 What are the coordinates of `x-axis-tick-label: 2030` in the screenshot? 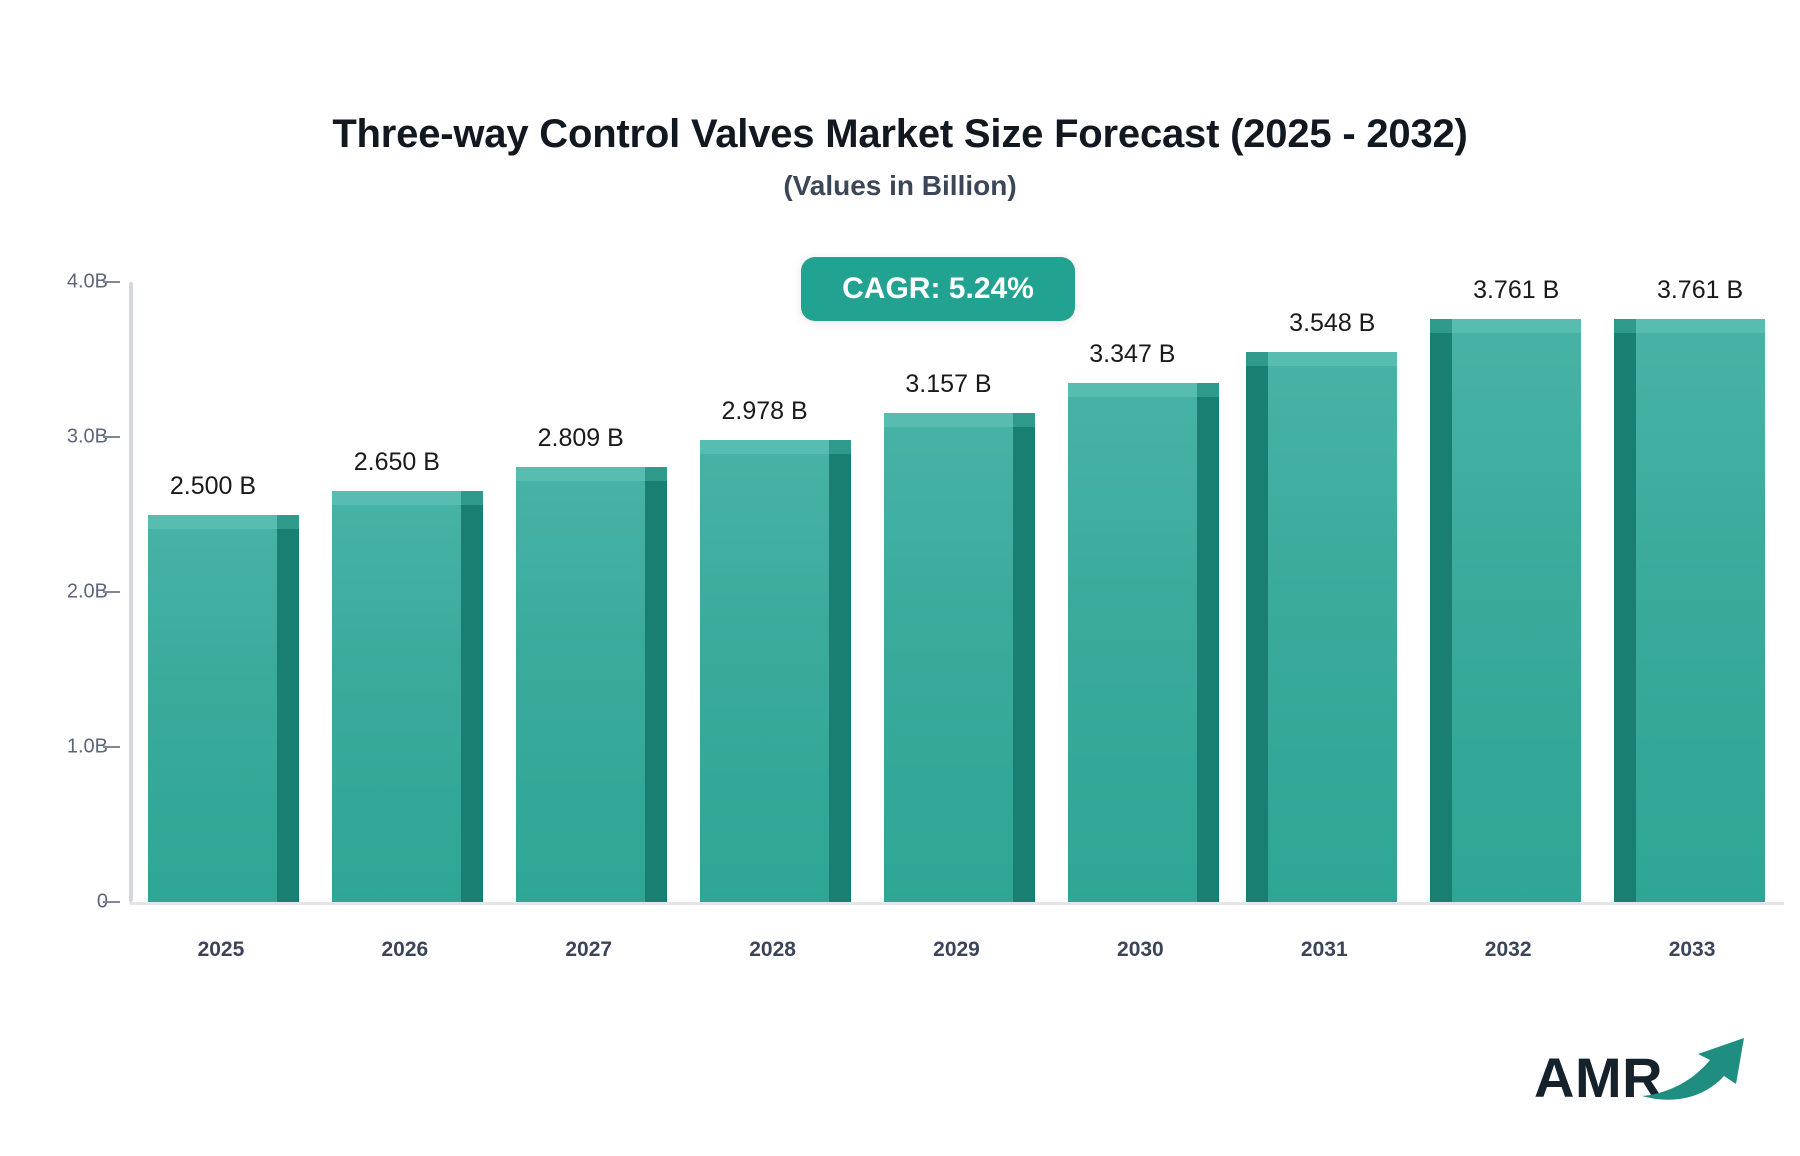 It's located at (1140, 949).